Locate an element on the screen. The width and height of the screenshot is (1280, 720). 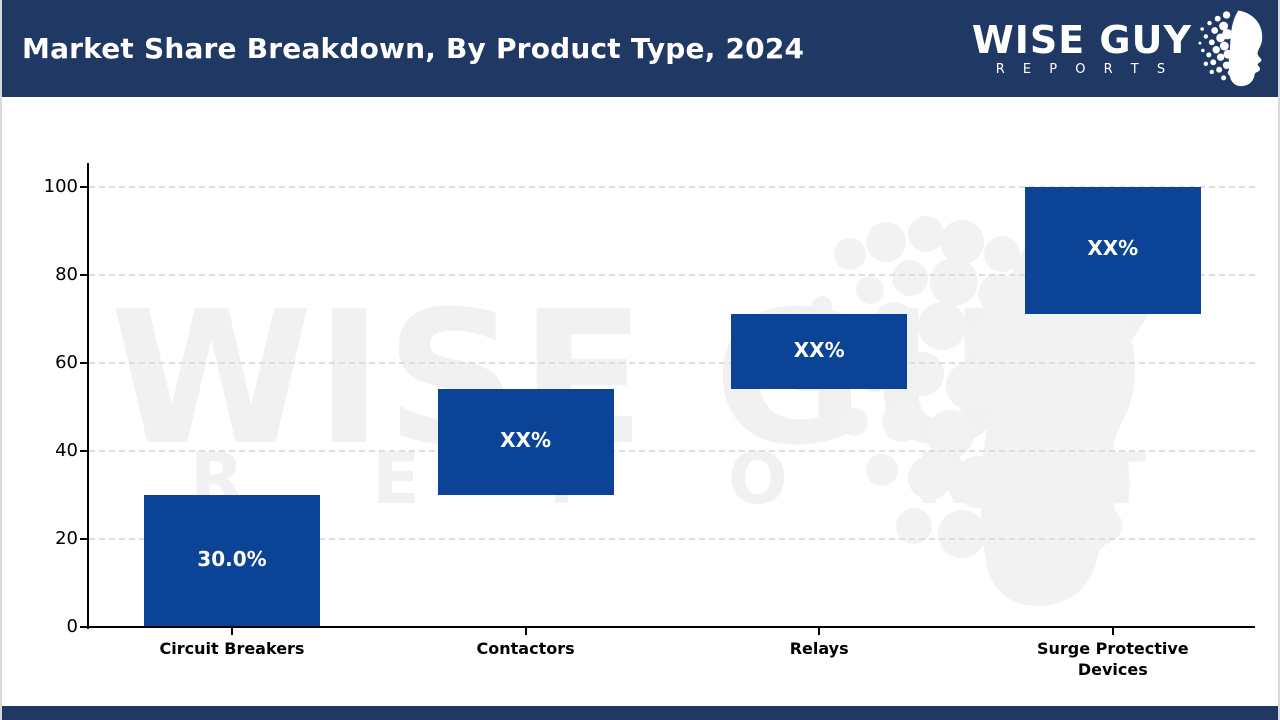
x-tick-mark-relays is located at coordinates (819, 631).